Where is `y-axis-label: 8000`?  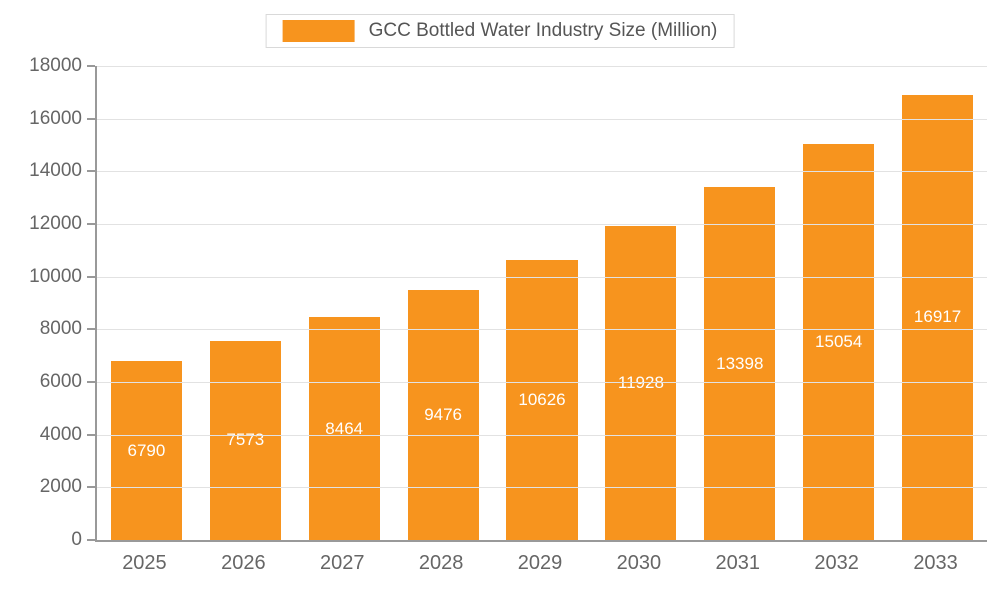 y-axis-label: 8000 is located at coordinates (60, 329).